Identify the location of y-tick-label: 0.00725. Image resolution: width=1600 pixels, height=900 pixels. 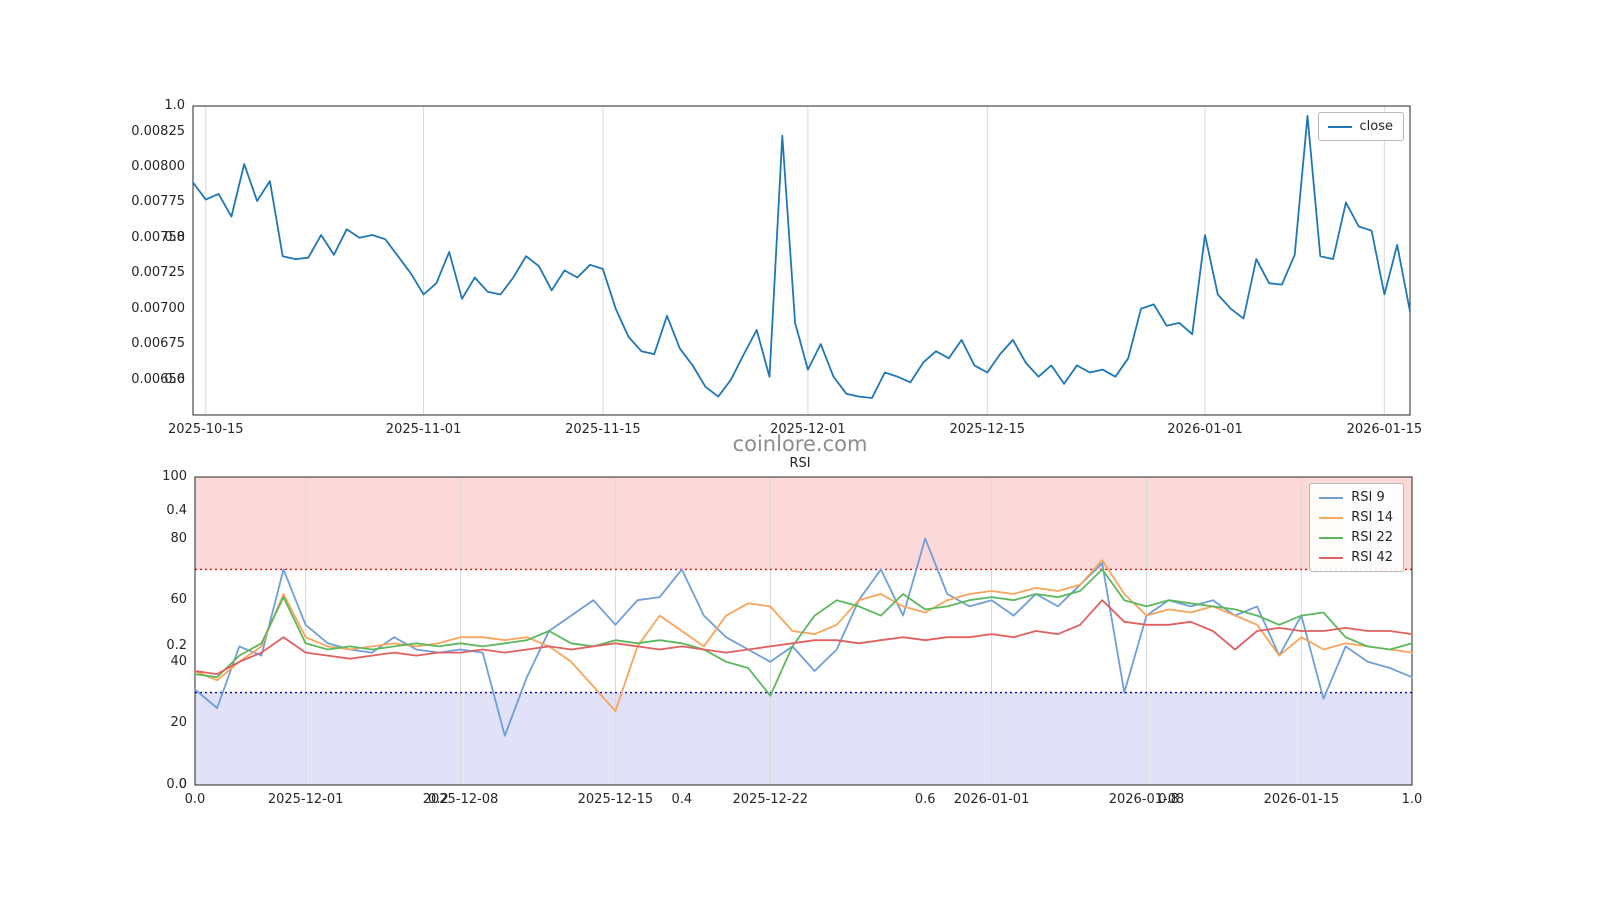
(158, 273).